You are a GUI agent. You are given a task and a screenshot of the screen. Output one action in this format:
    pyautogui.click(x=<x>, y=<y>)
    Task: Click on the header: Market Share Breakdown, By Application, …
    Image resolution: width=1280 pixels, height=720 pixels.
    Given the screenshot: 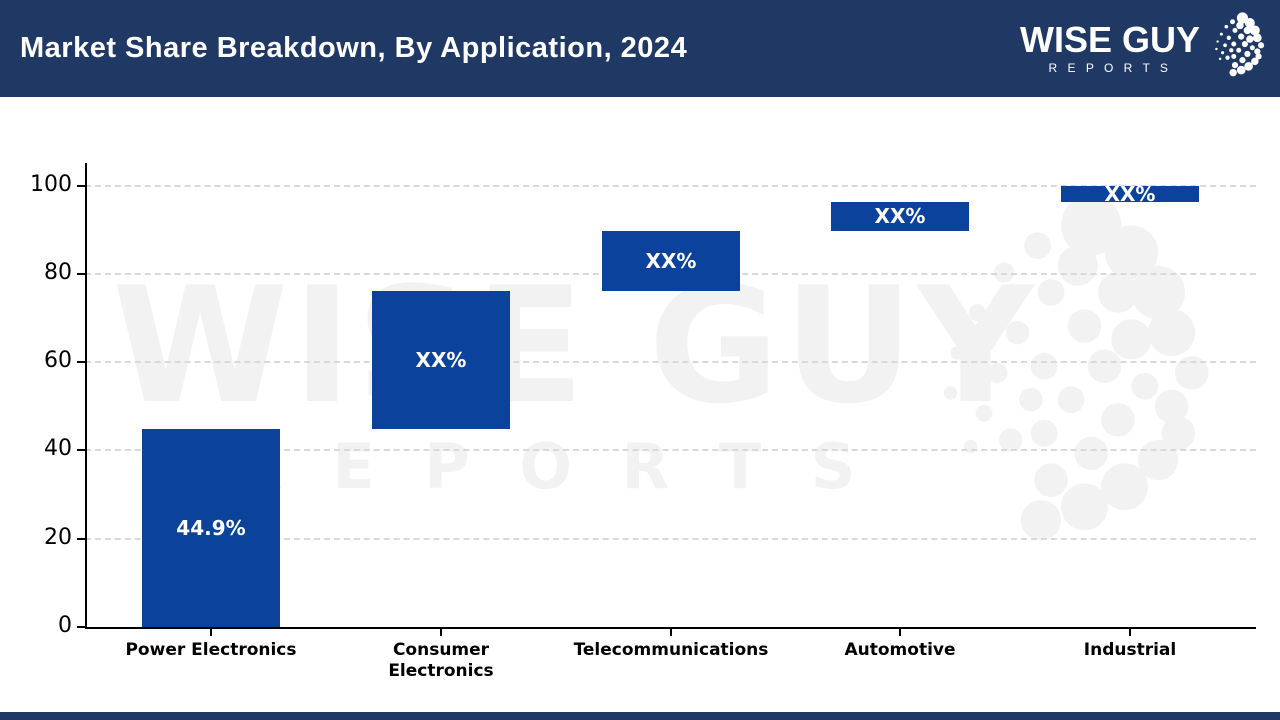 What is the action you would take?
    pyautogui.click(x=640, y=48)
    